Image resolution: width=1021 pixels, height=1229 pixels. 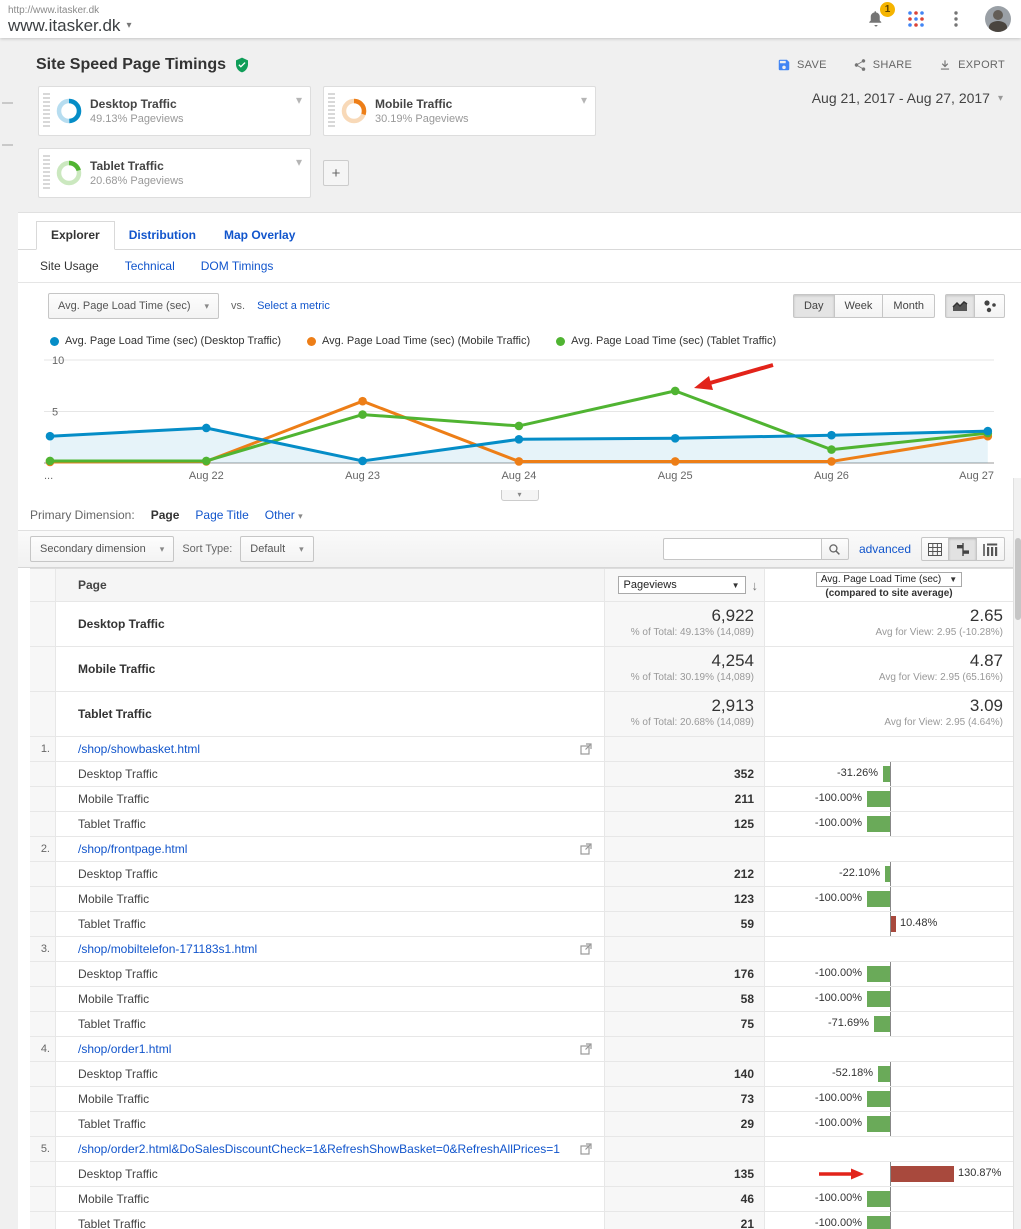 What do you see at coordinates (976, 476) in the screenshot?
I see `svg-text: Aug 27` at bounding box center [976, 476].